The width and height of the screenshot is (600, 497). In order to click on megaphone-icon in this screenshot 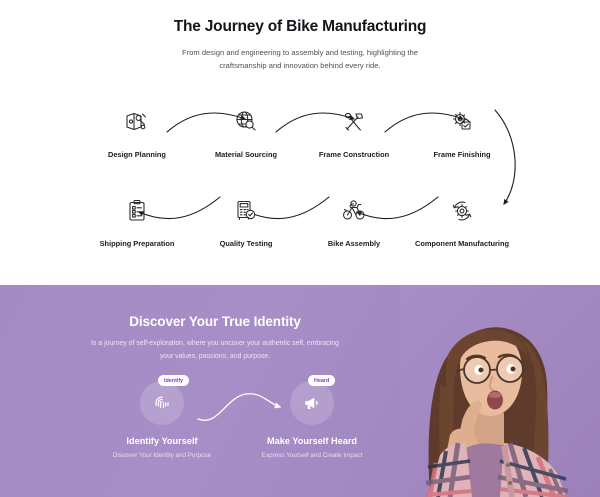, I will do `click(311, 403)`.